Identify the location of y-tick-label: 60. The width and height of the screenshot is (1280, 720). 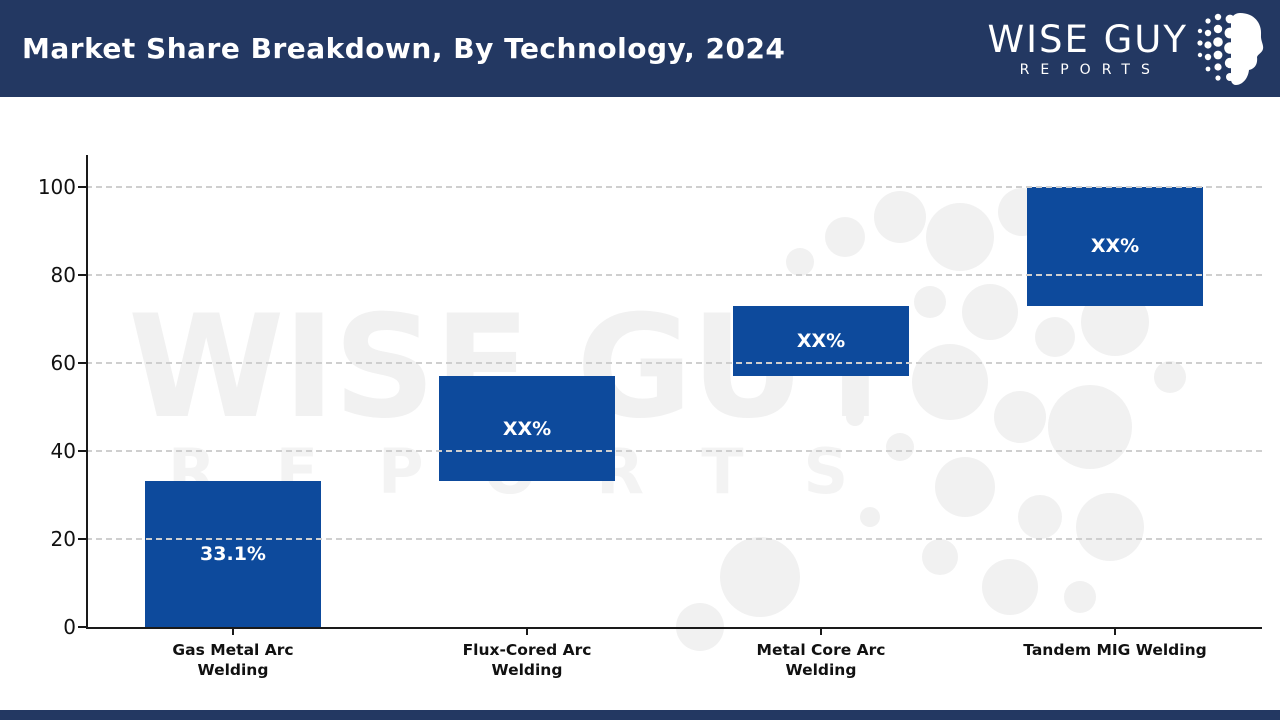
(63, 363).